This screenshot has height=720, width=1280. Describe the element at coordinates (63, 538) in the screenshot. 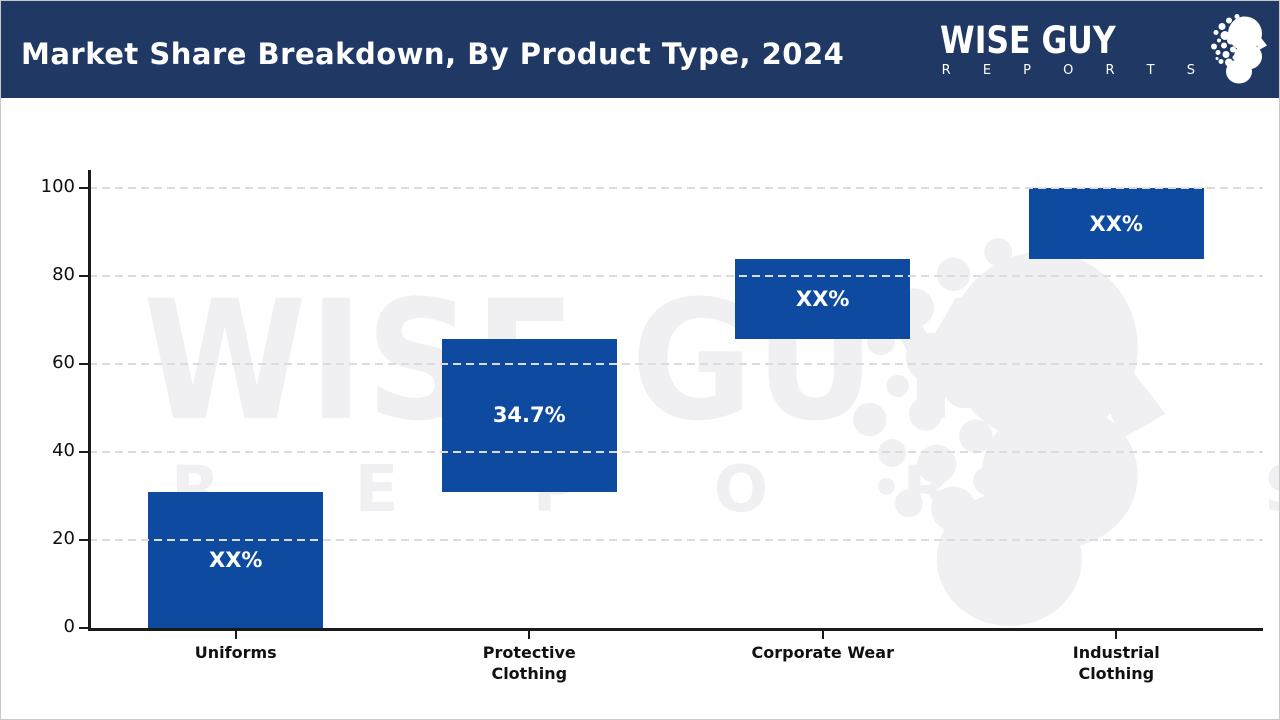

I see `y-tick-label-20: 20` at that location.